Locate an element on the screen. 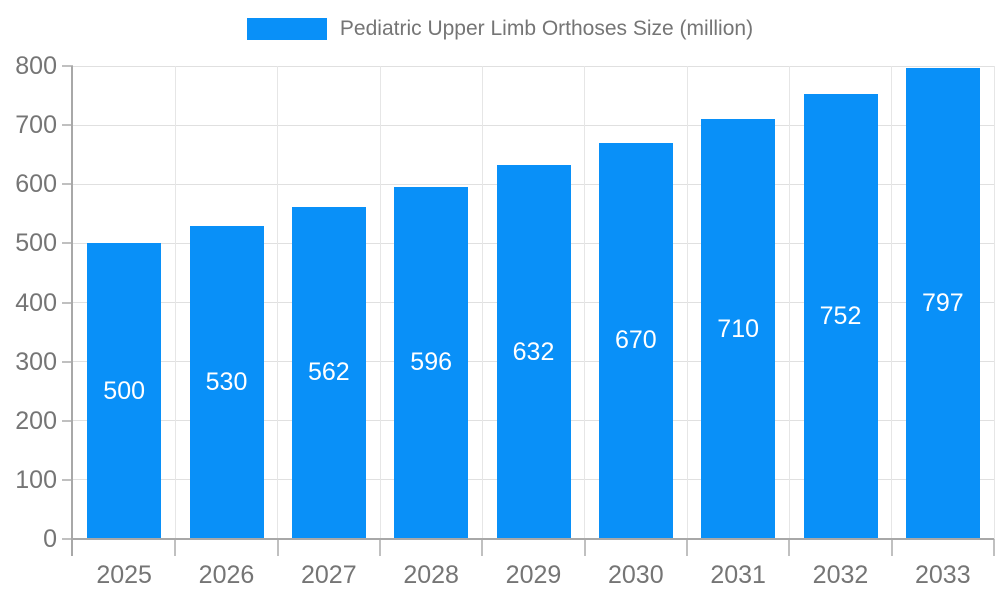 Image resolution: width=1000 pixels, height=600 pixels. bar-value-label: 500 is located at coordinates (124, 390).